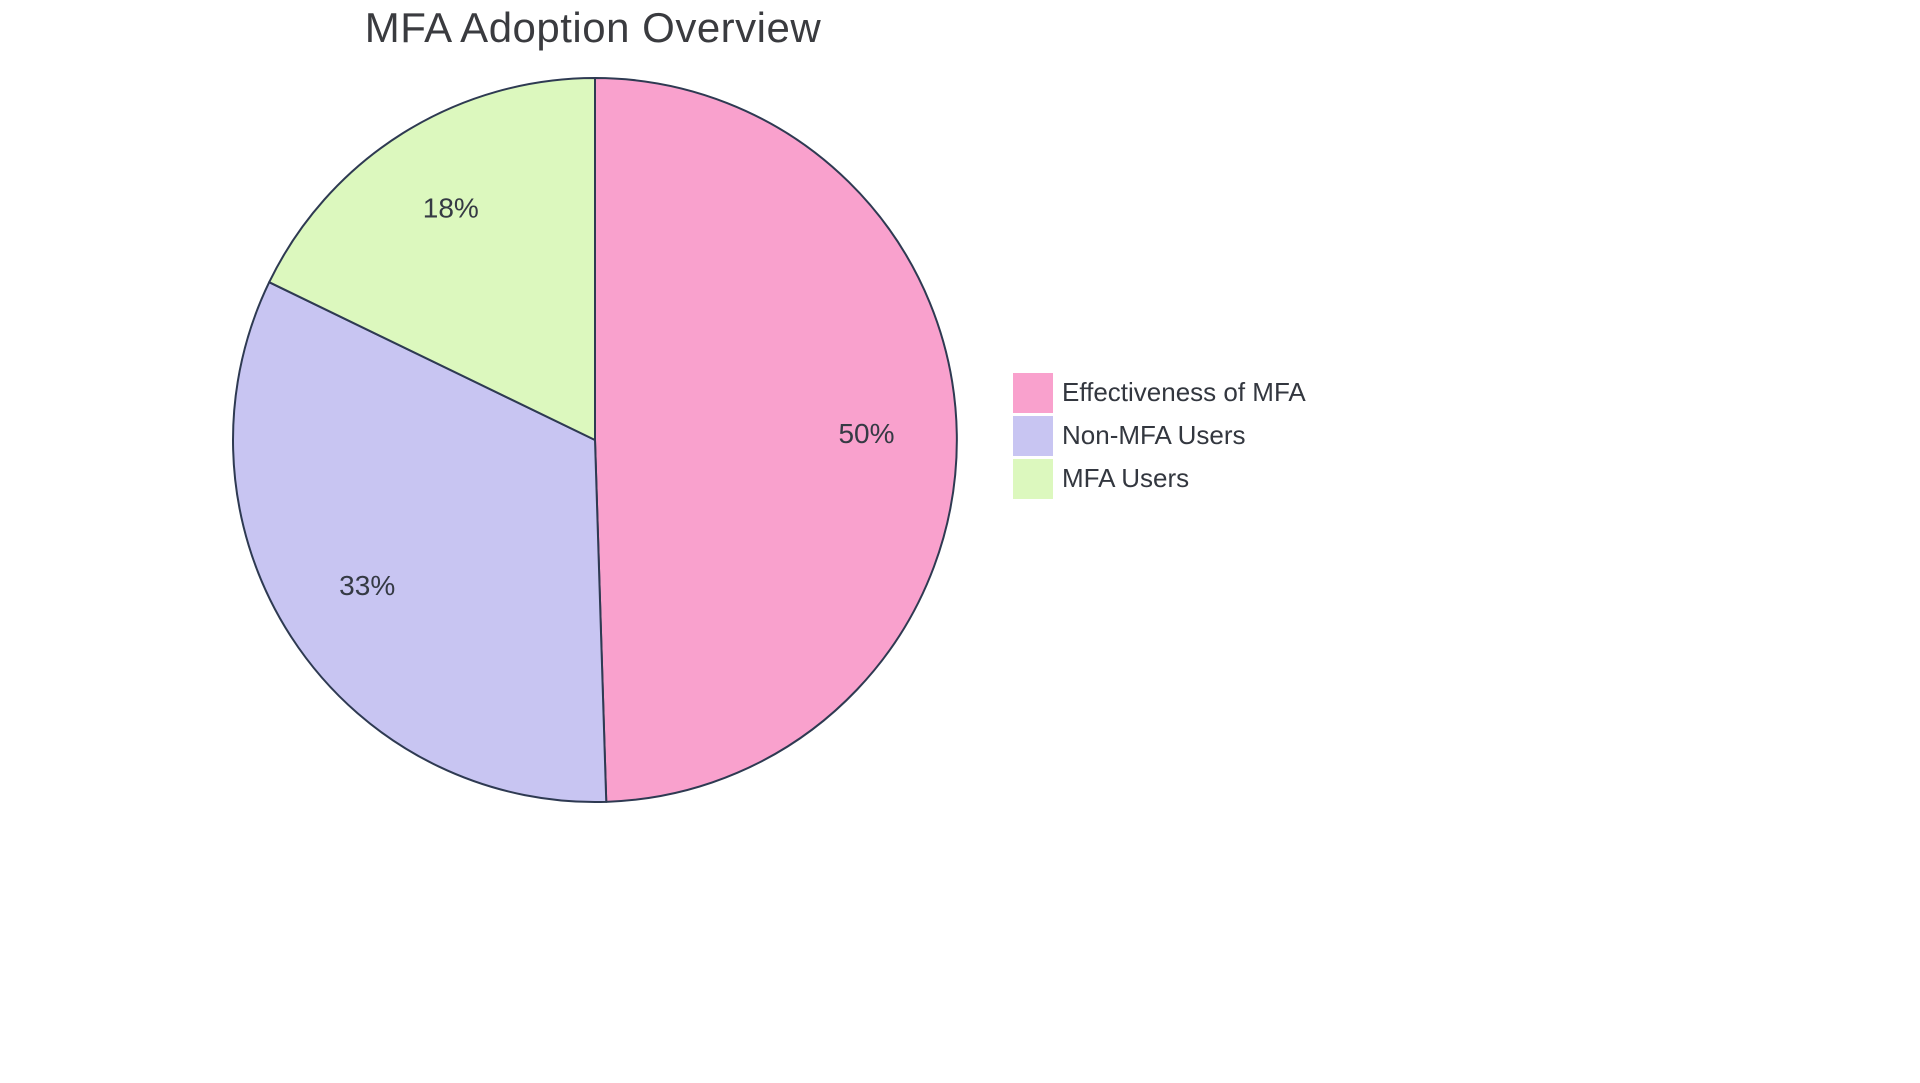  I want to click on legend-item-non-mfa-users: Non-MFA Users, so click(1159, 435).